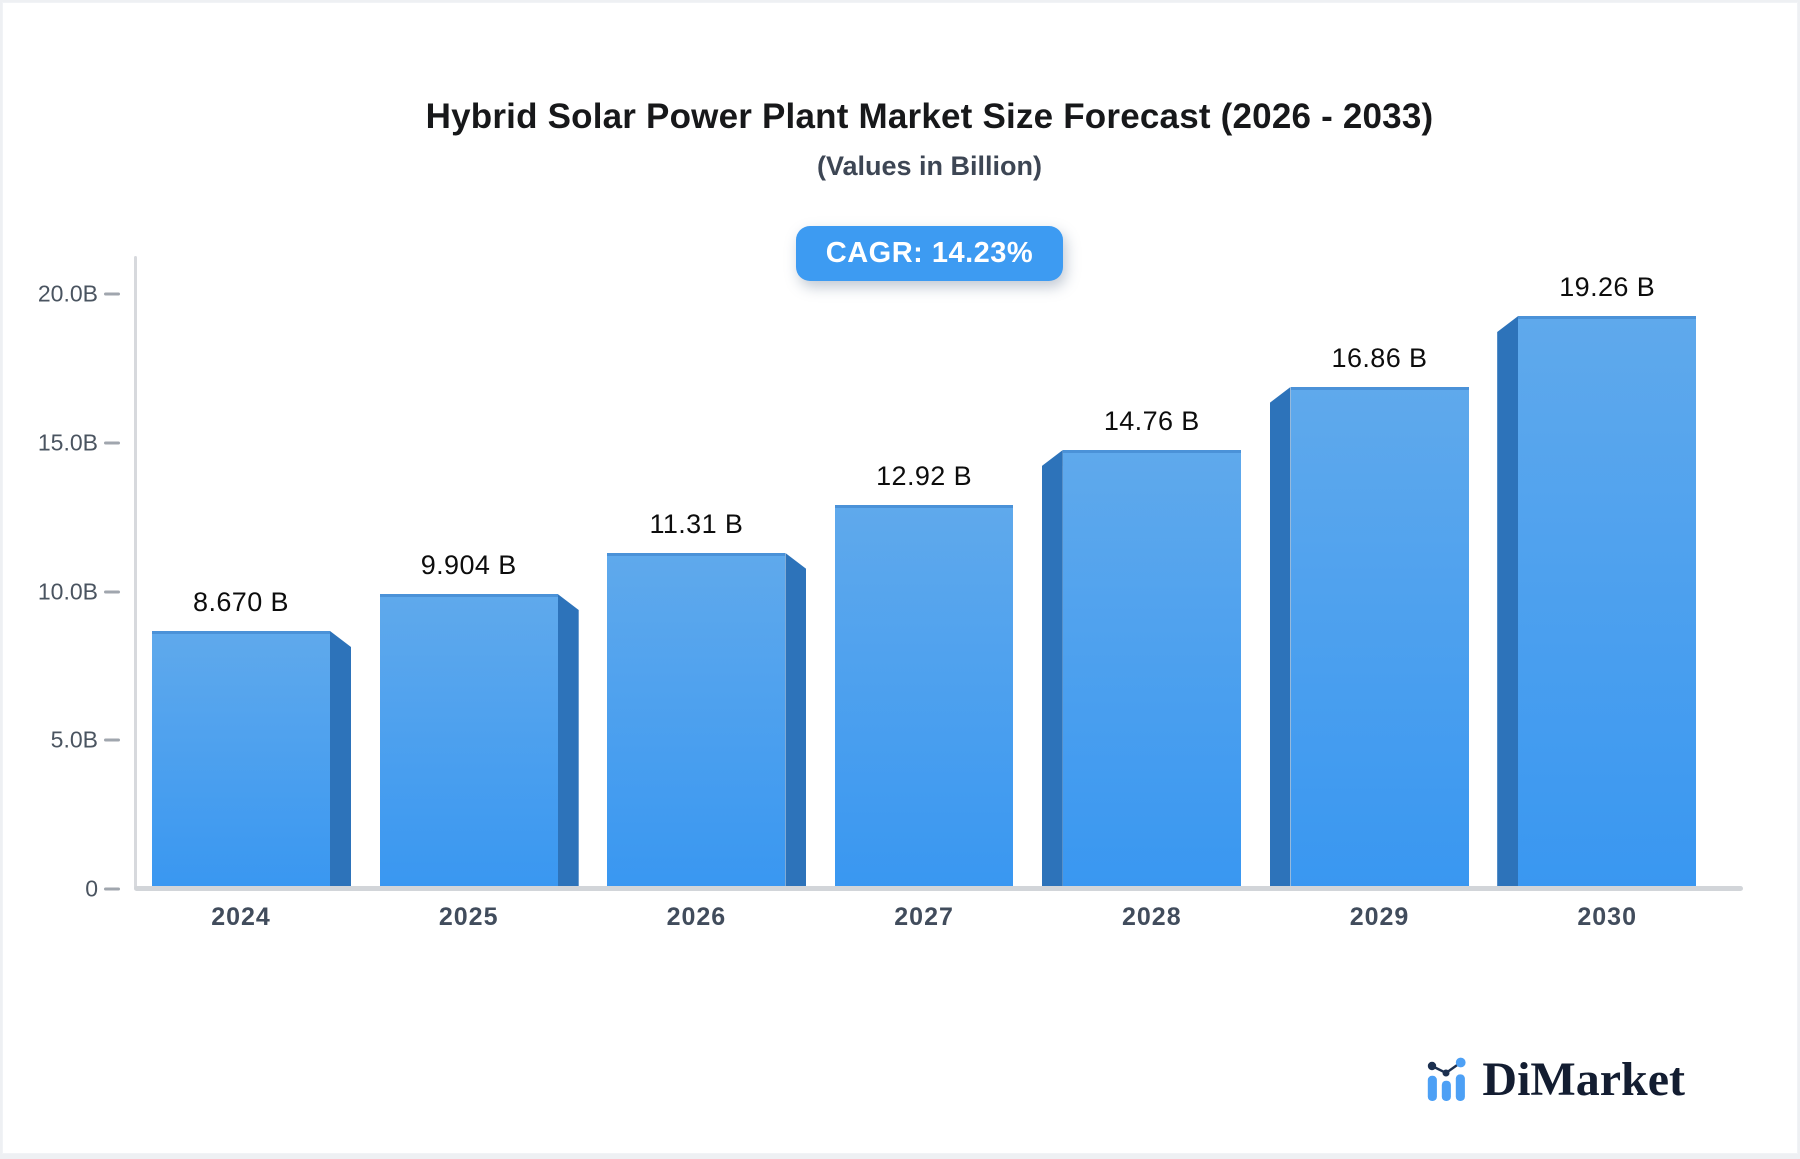 The height and width of the screenshot is (1159, 1800). I want to click on x-axis-label: 2026, so click(696, 917).